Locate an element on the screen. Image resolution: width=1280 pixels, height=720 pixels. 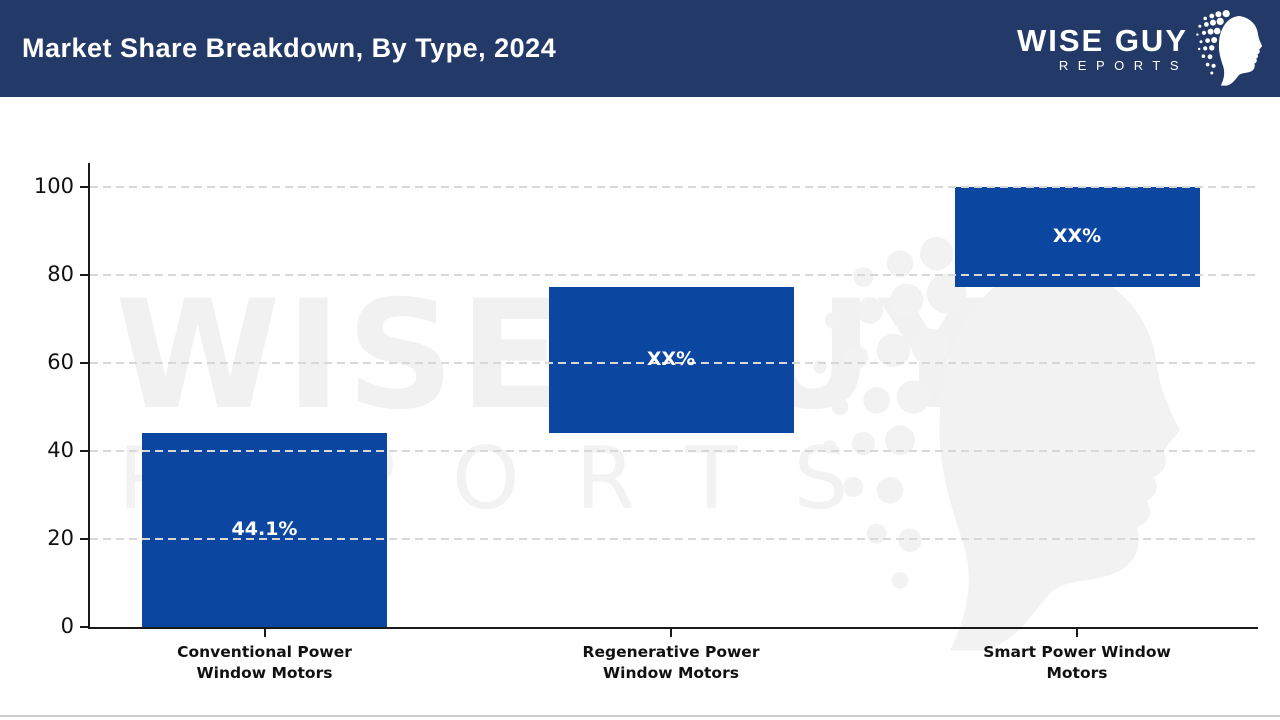
x-axis-spine is located at coordinates (673, 628).